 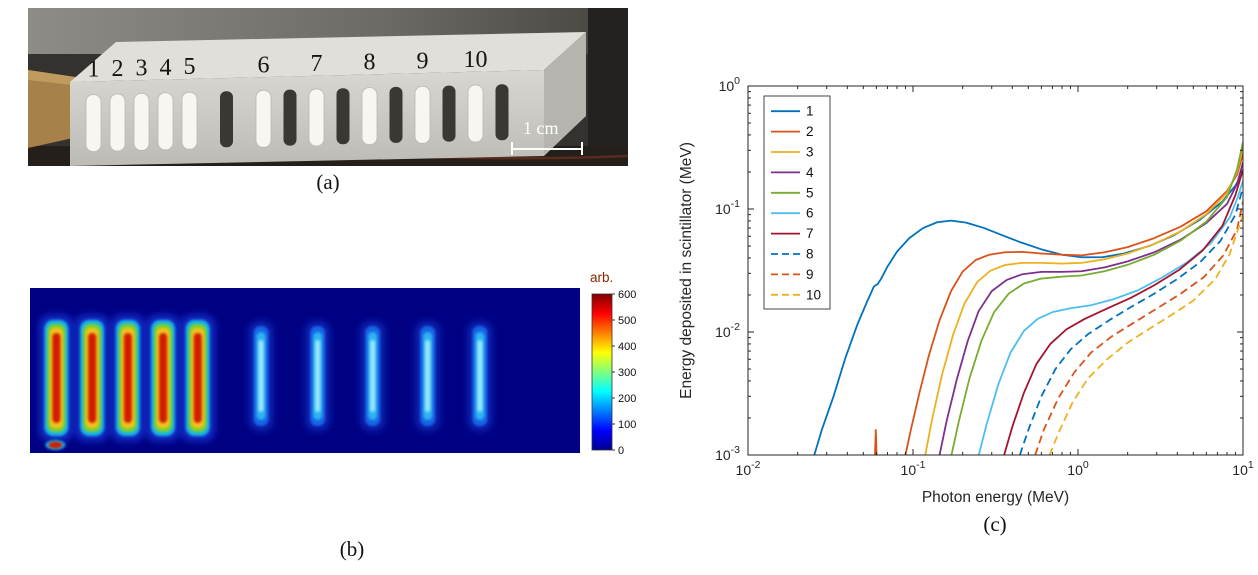 I want to click on colorbar-tick-label: 500, so click(x=627, y=321).